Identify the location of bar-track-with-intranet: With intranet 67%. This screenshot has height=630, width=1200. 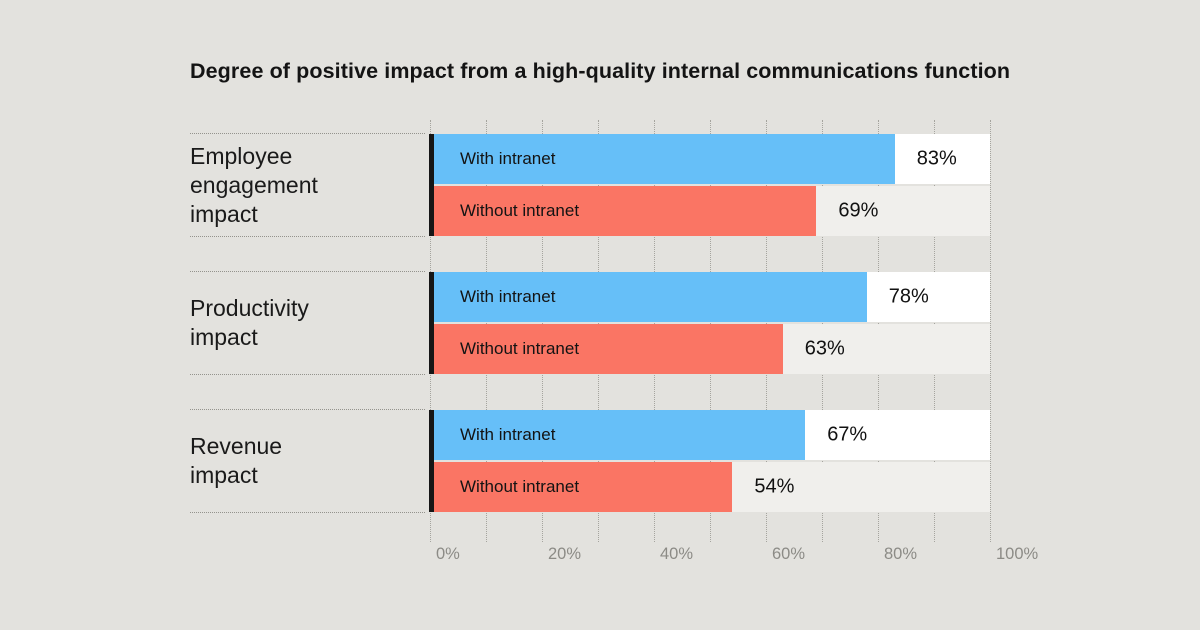
(710, 435).